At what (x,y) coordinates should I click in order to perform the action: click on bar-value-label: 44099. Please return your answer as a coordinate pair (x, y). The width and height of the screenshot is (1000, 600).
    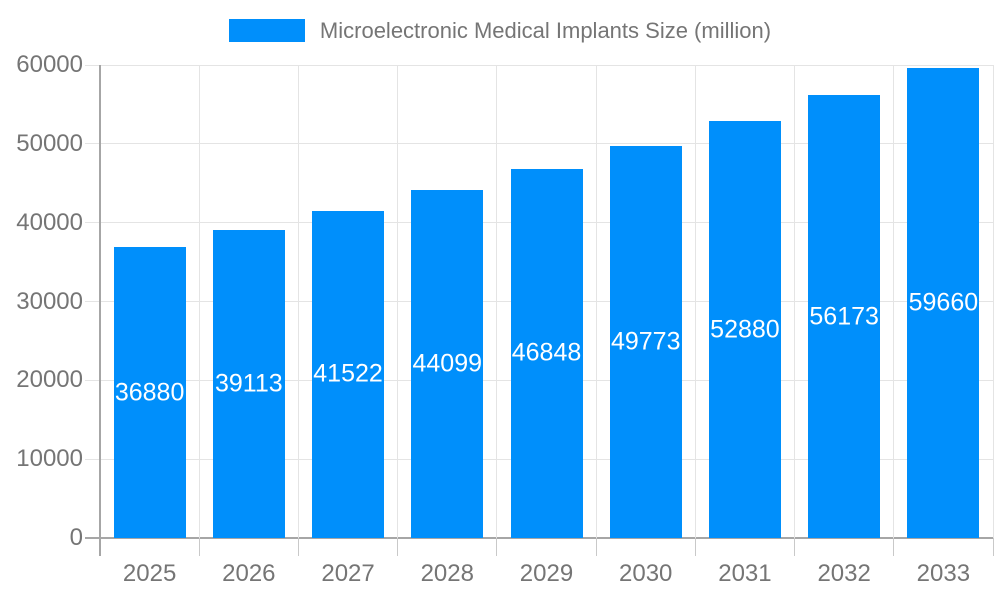
    Looking at the image, I should click on (447, 363).